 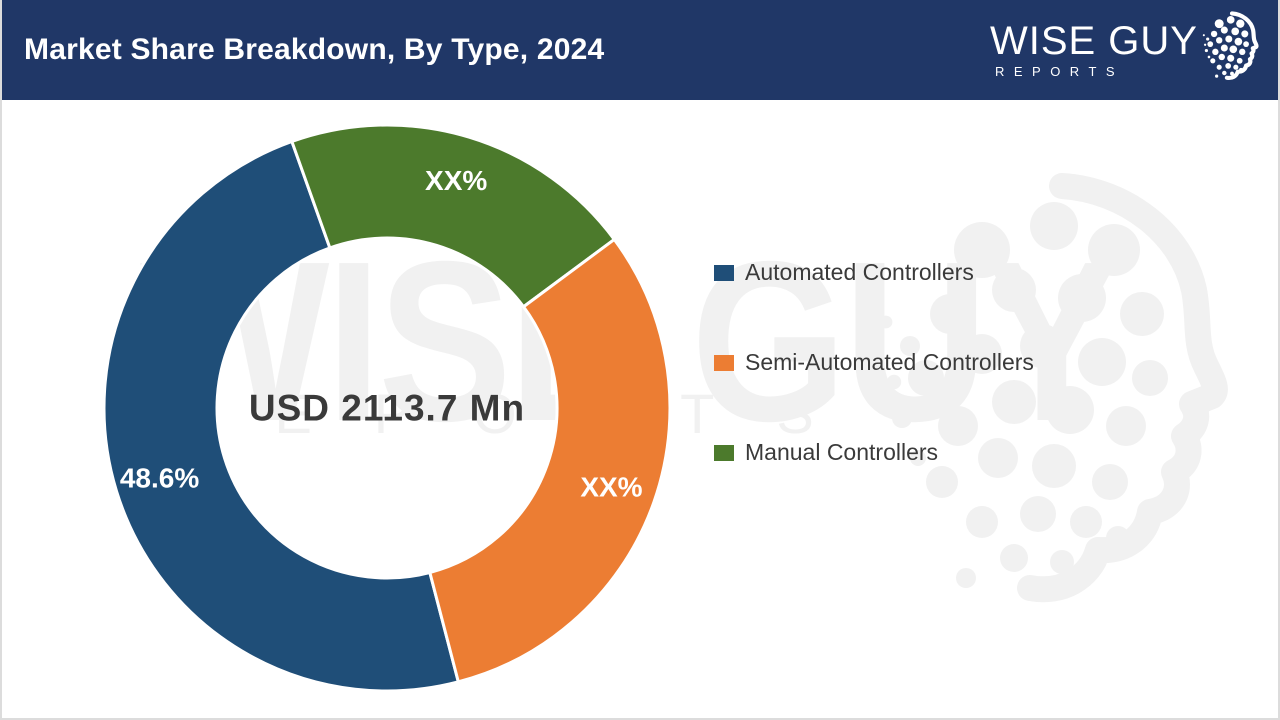 I want to click on brand-text: WISE GUY REPORTS, so click(x=1094, y=50).